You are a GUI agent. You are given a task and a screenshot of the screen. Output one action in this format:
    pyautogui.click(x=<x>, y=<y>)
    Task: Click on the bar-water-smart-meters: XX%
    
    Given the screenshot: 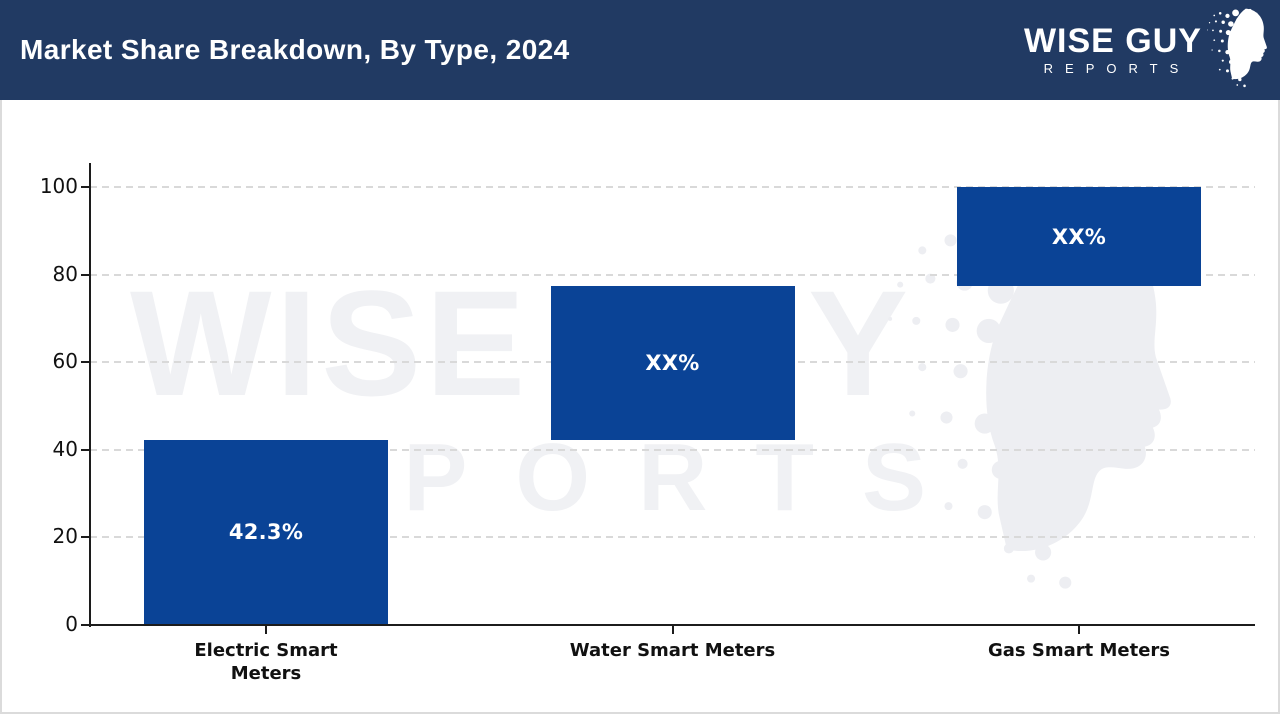 What is the action you would take?
    pyautogui.click(x=672, y=363)
    